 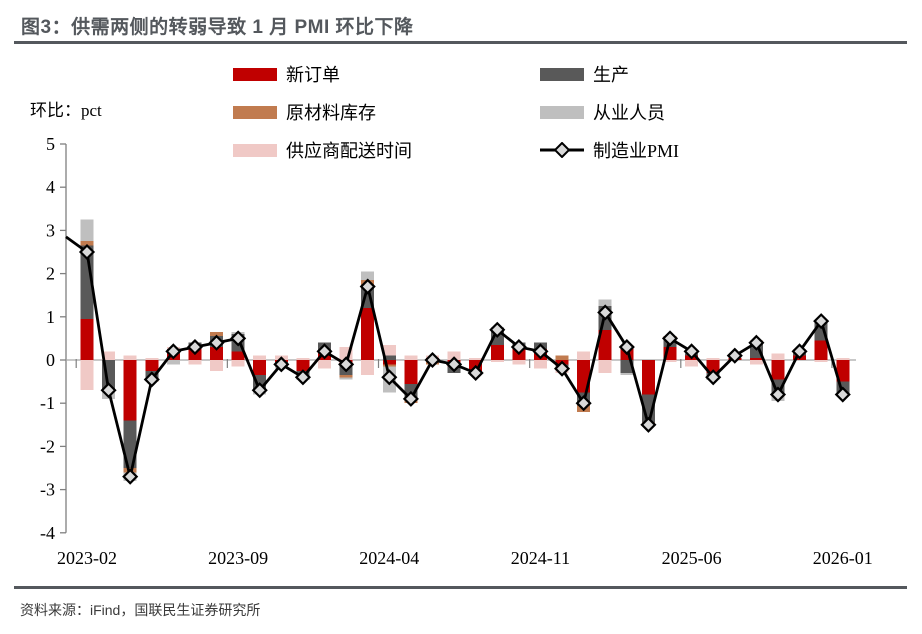 I want to click on x-tick-label: 2025-06, so click(x=692, y=558).